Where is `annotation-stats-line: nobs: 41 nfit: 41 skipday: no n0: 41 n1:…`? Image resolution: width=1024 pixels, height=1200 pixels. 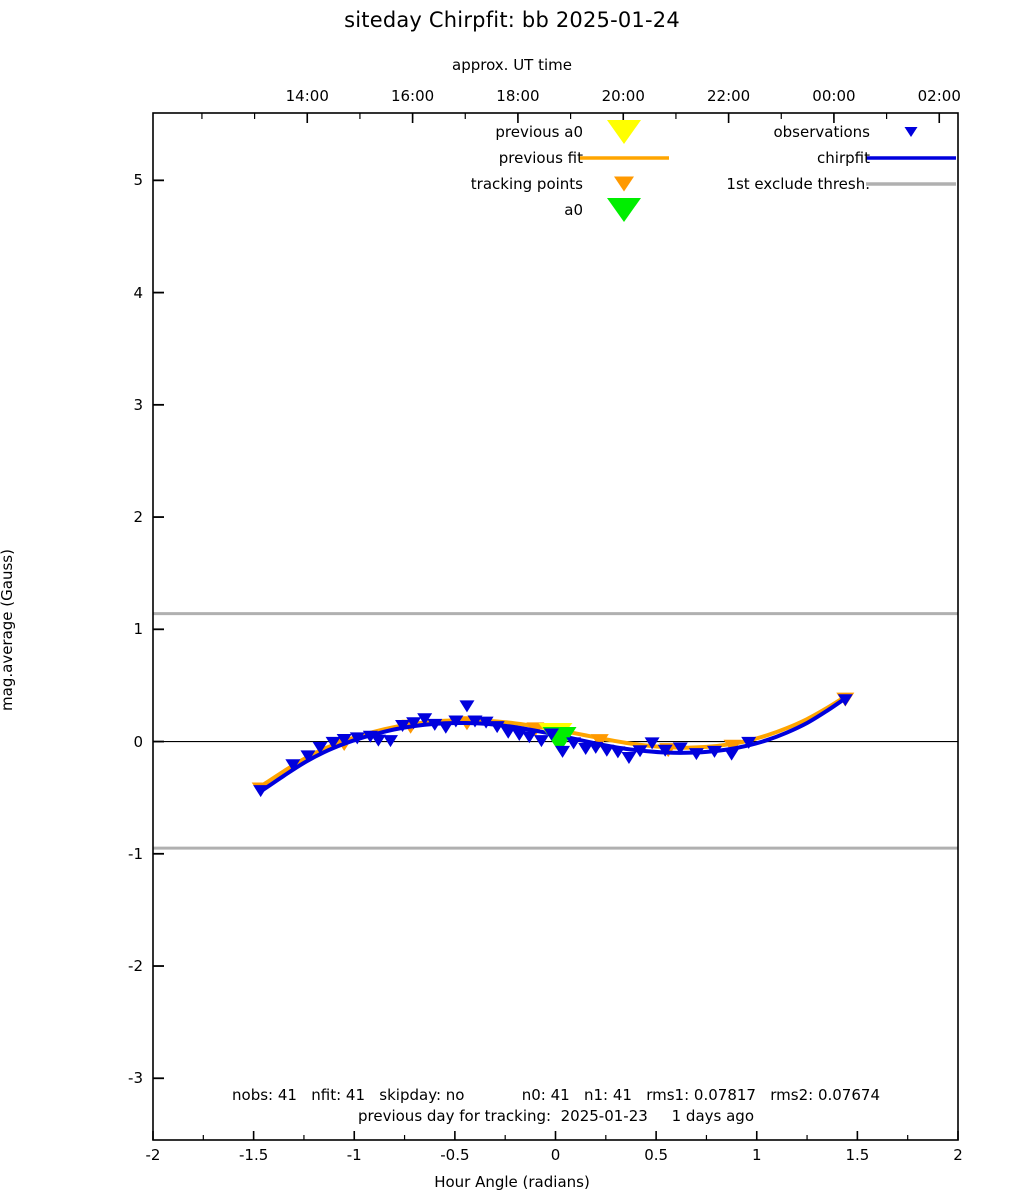 annotation-stats-line: nobs: 41 nfit: 41 skipday: no n0: 41 n1:… is located at coordinates (556, 1095).